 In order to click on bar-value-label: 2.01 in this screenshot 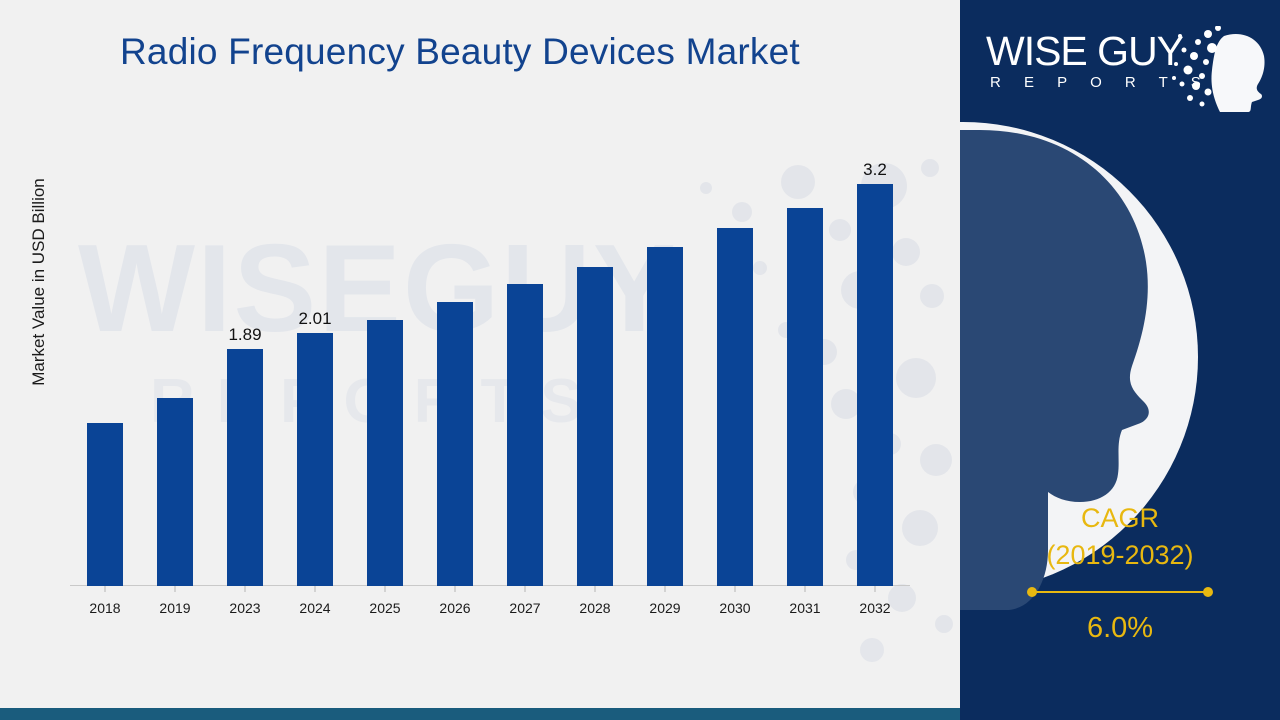, I will do `click(315, 318)`.